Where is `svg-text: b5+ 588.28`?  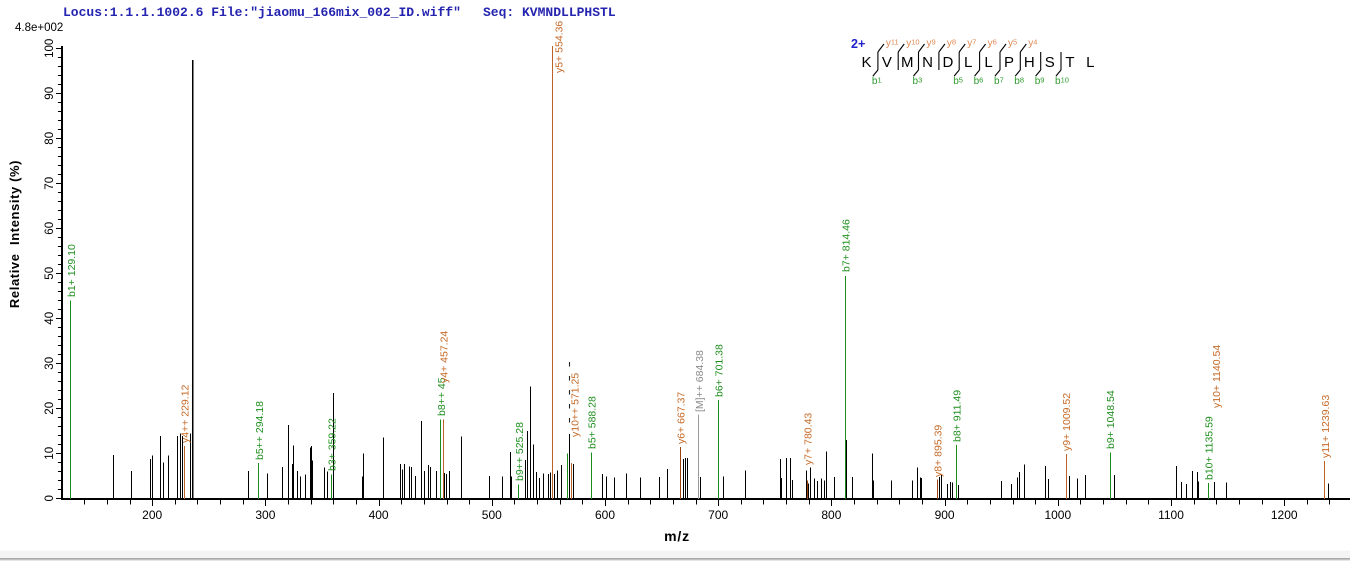 svg-text: b5+ 588.28 is located at coordinates (593, 422).